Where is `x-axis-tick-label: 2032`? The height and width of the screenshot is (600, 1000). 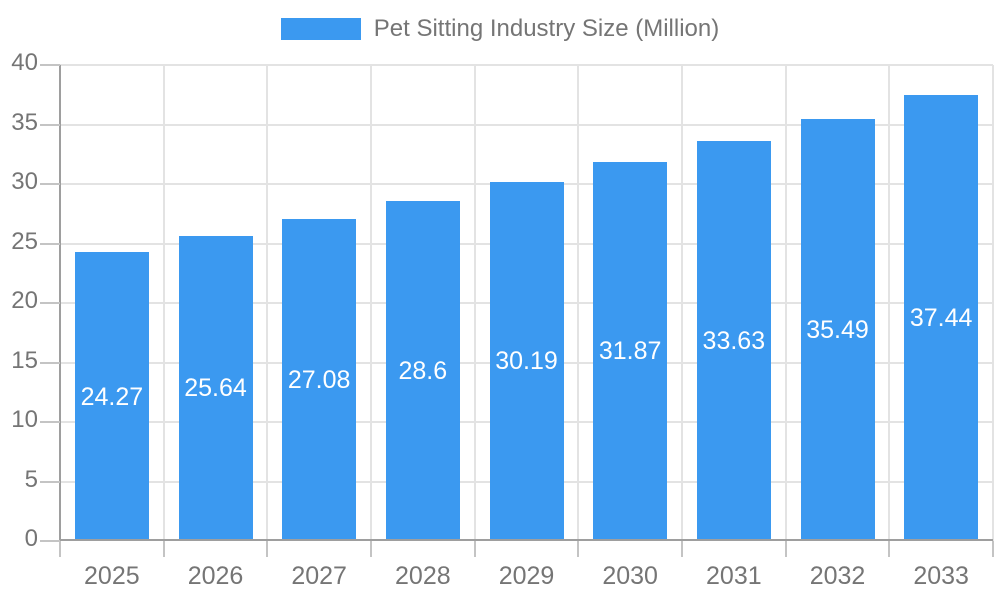
x-axis-tick-label: 2032 is located at coordinates (837, 576).